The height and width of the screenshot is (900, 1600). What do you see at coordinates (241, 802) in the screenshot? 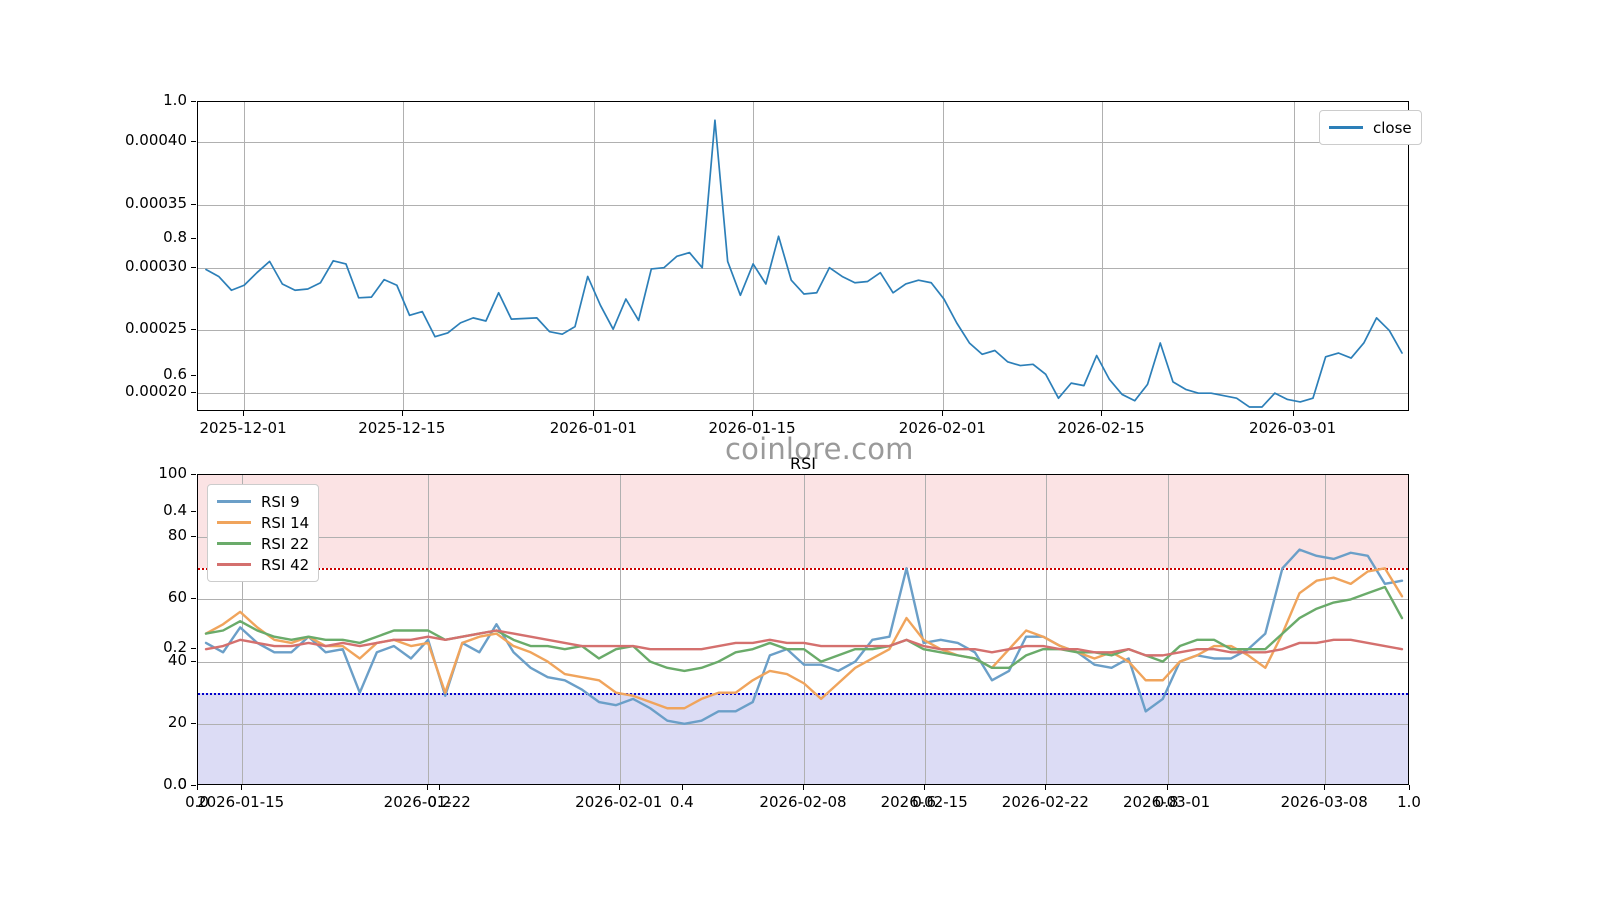
I see `rsi-x-ticklabel: 2026-01-15` at bounding box center [241, 802].